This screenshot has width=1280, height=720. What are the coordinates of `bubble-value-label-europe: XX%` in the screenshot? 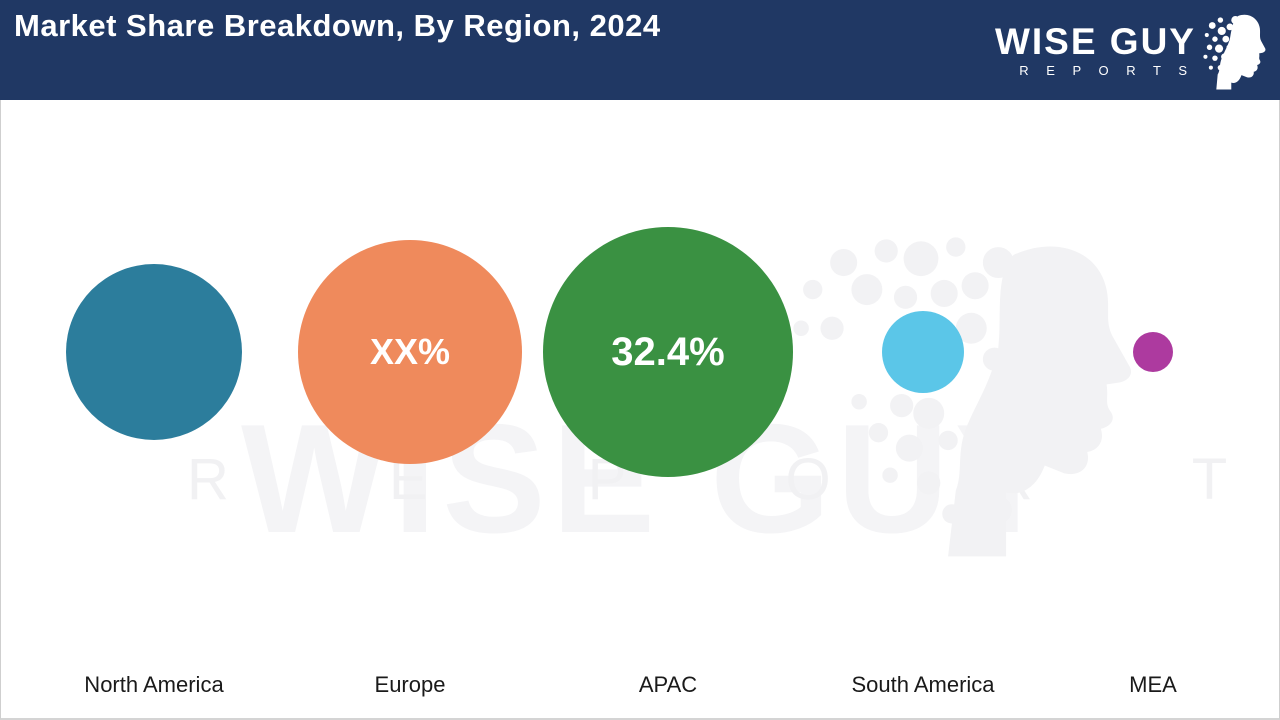 It's located at (410, 351).